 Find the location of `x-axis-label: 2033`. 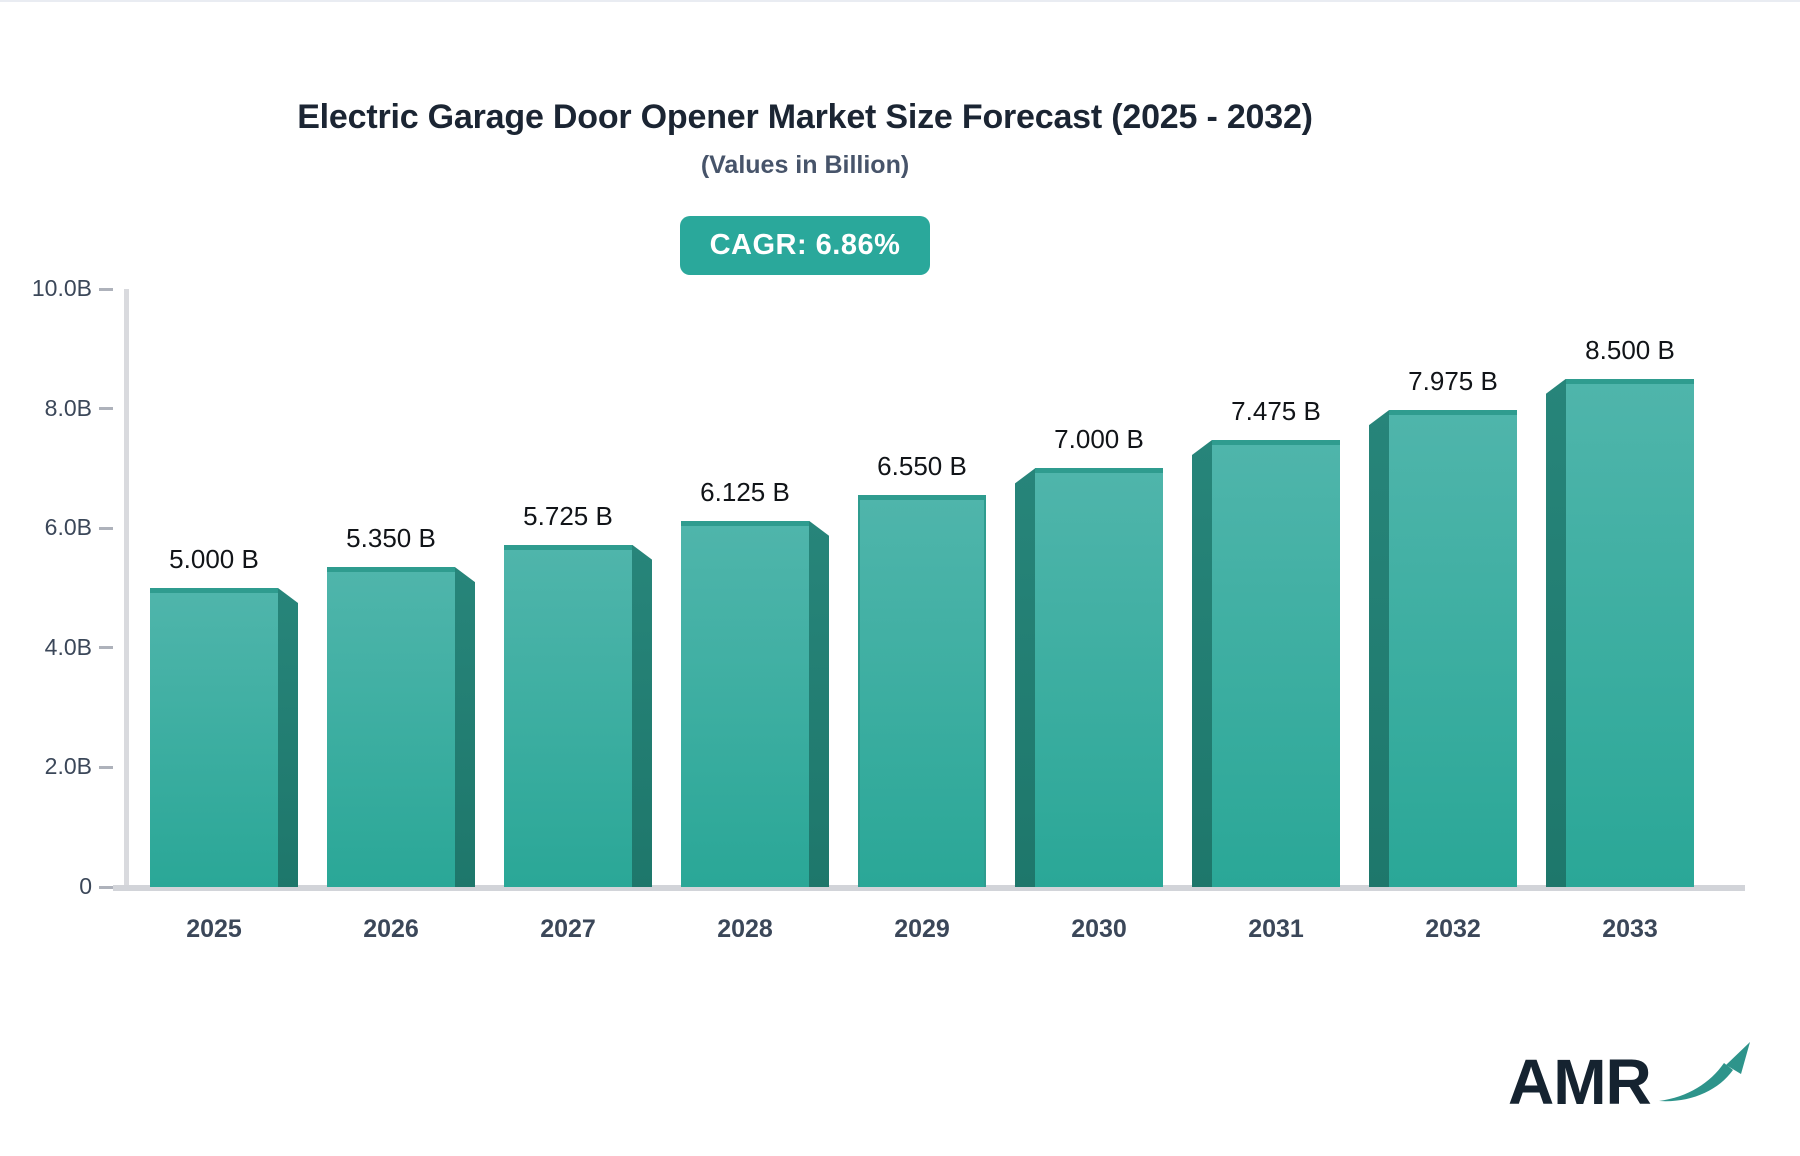

x-axis-label: 2033 is located at coordinates (1630, 929).